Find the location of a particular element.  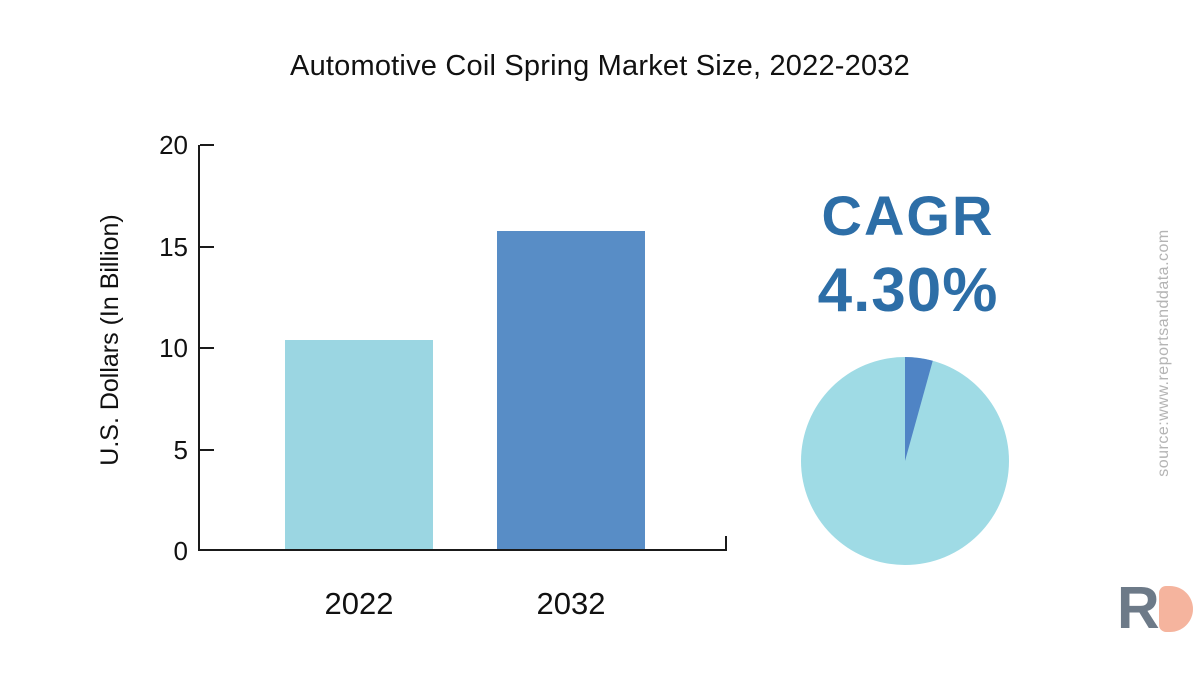

x-axis-end-tick is located at coordinates (726, 542).